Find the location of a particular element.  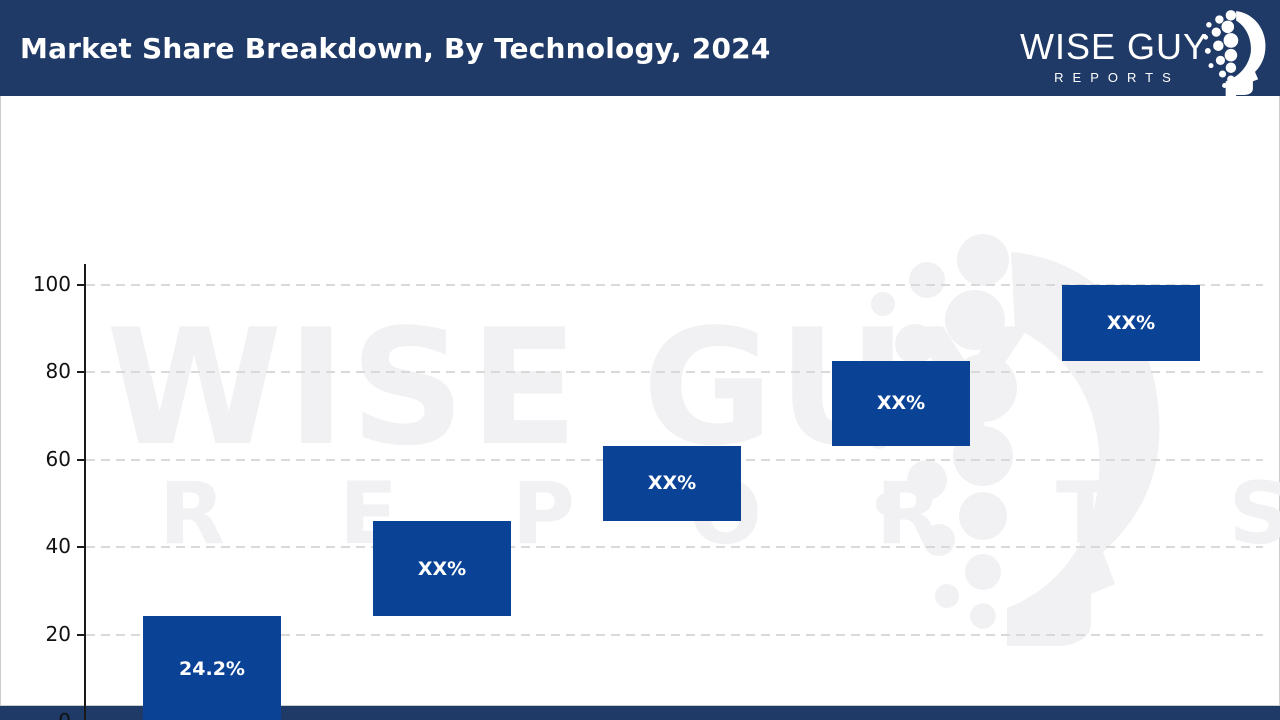

logo-text: WISE GUY REPORTS is located at coordinates (1114, 55).